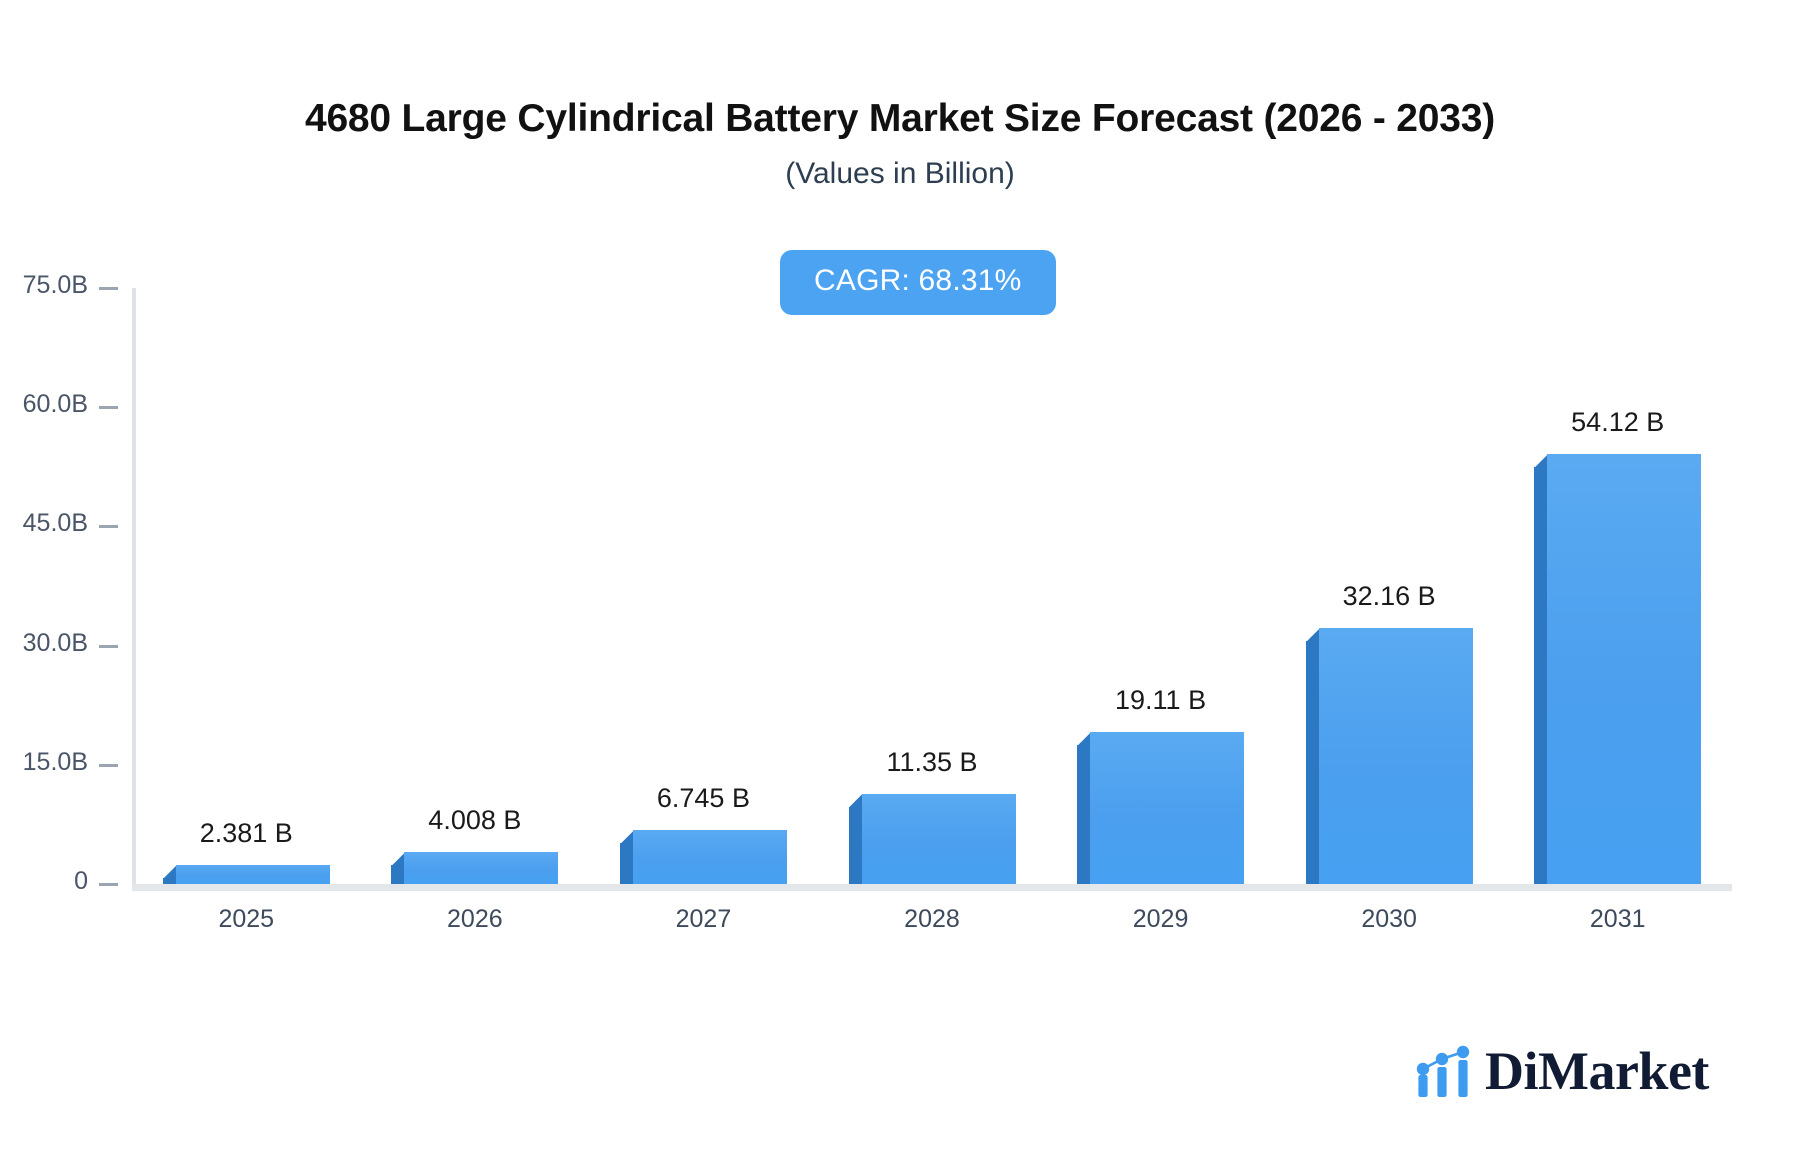  Describe the element at coordinates (900, 174) in the screenshot. I see `chart-subtitle: (Values in Billion)` at that location.